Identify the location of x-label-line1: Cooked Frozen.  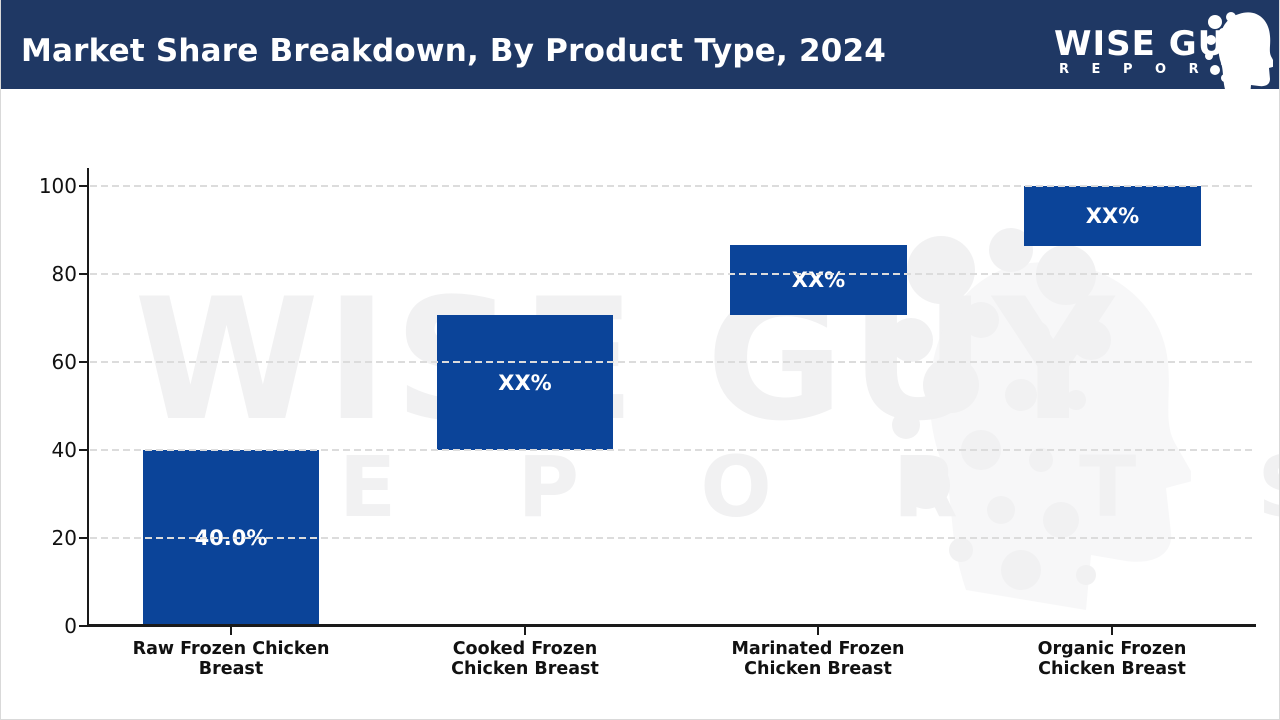
(525, 649).